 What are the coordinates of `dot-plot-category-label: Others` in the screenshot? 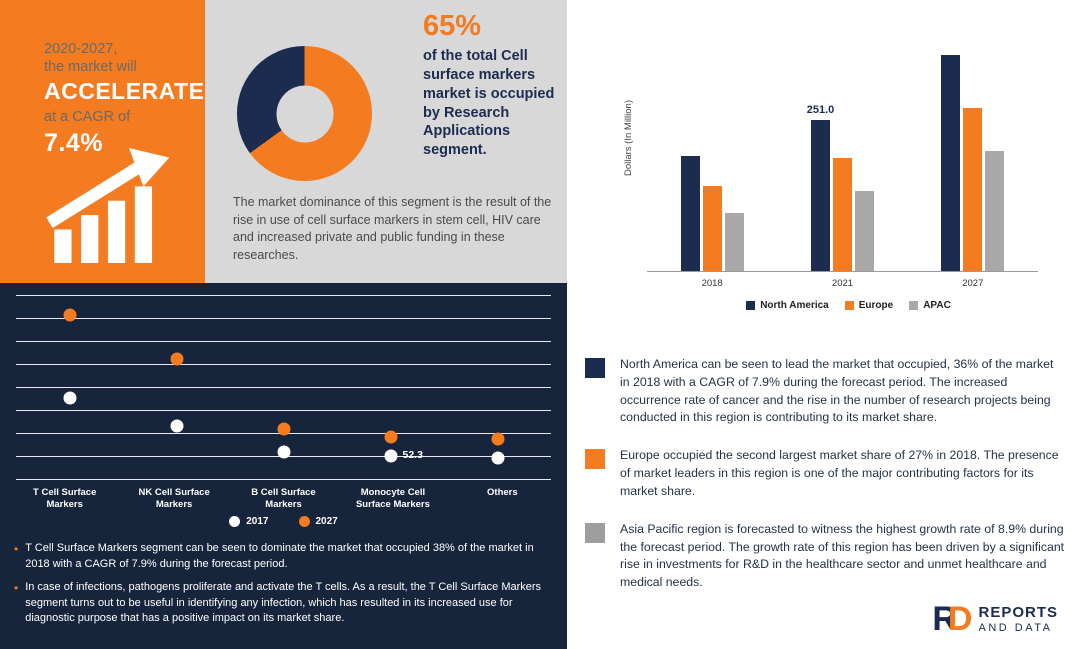 It's located at (502, 492).